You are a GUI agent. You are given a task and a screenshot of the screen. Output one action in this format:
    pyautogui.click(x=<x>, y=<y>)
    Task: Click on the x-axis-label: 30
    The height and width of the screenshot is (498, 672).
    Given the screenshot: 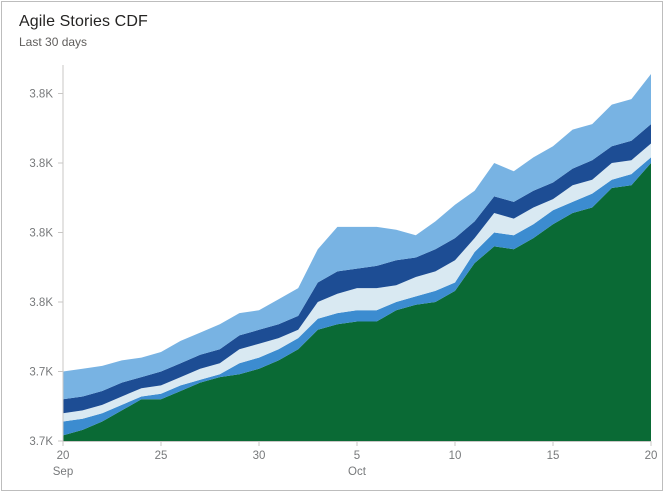 What is the action you would take?
    pyautogui.click(x=259, y=456)
    